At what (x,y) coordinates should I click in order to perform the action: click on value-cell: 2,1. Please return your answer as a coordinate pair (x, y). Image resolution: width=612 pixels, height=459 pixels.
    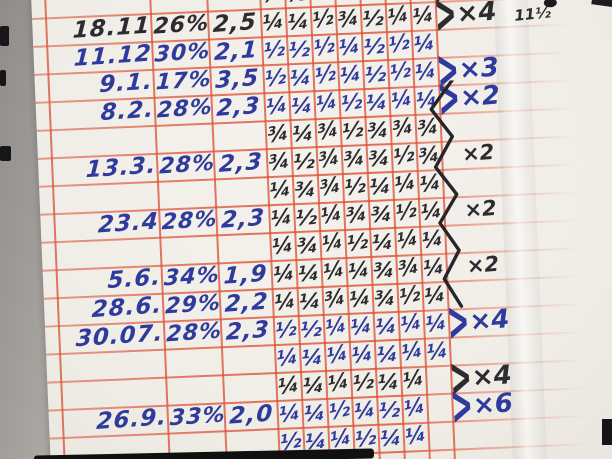
    Looking at the image, I should click on (236, 51).